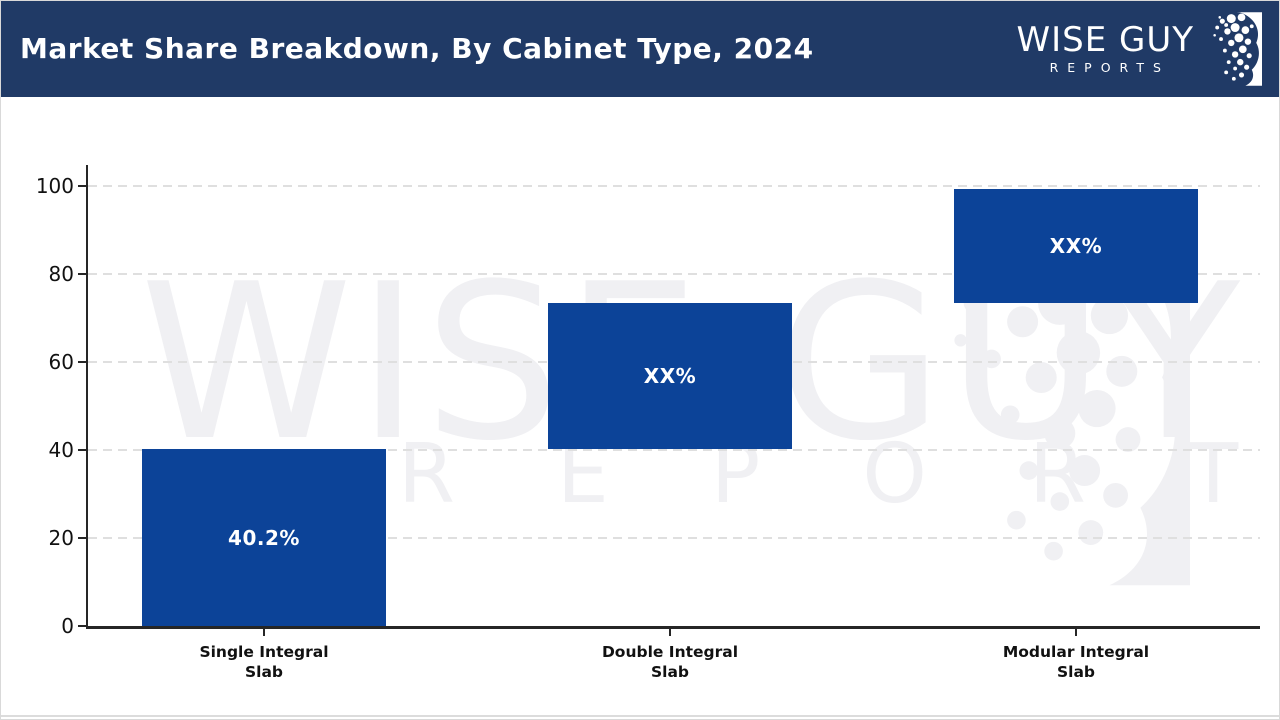 The height and width of the screenshot is (720, 1280). I want to click on bottom-divider, so click(640, 716).